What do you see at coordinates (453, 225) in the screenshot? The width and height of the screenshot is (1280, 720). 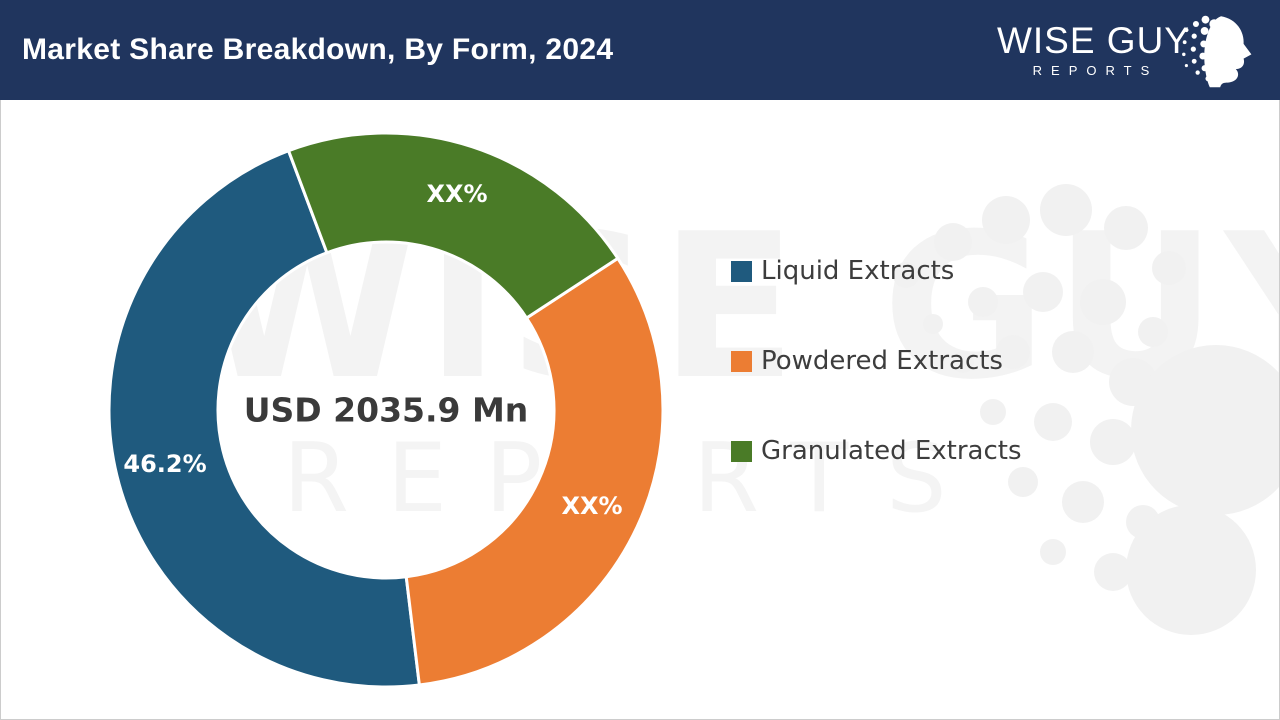 I see `donut-segment-granulated-extracts` at bounding box center [453, 225].